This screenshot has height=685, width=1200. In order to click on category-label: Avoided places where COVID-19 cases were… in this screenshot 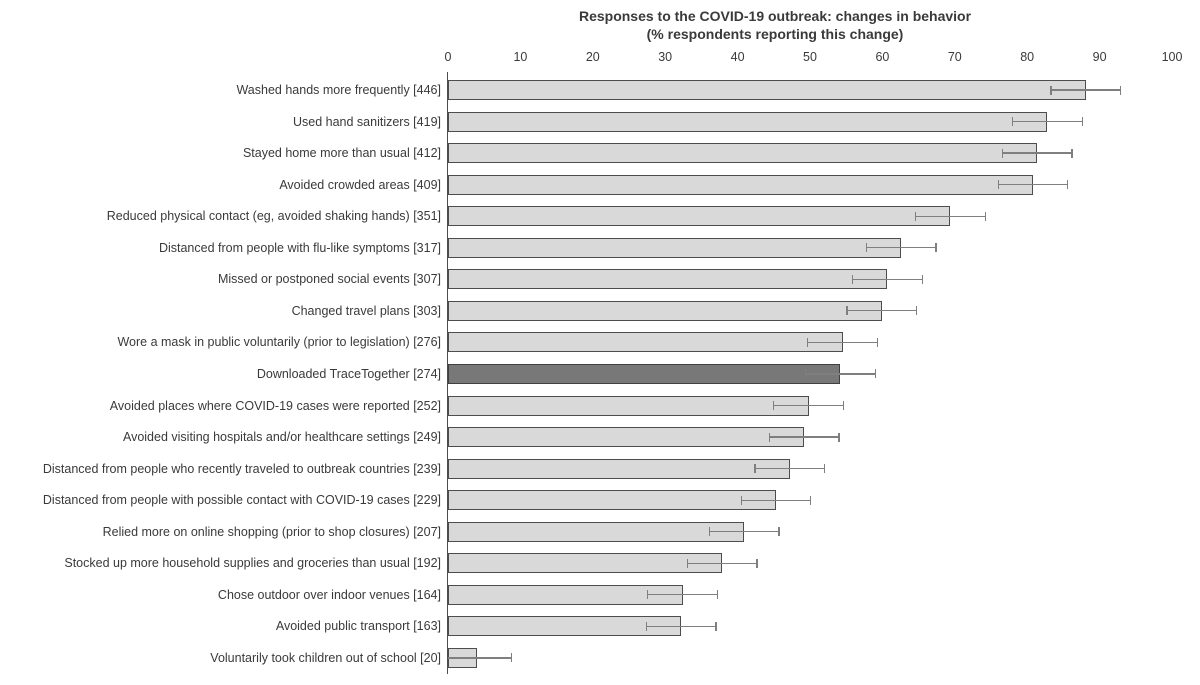, I will do `click(275, 405)`.